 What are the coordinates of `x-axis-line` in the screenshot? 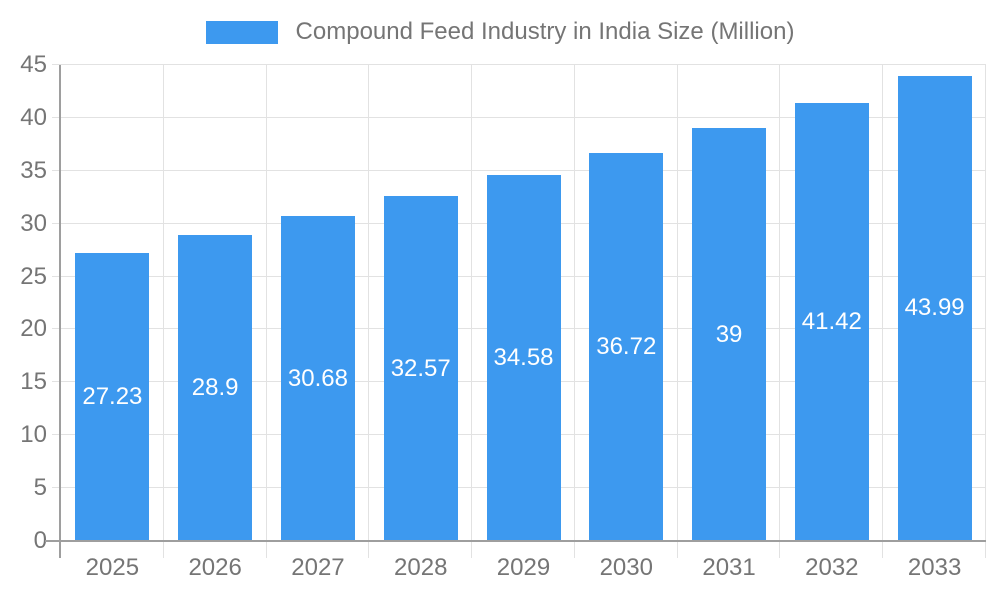 It's located at (515, 541).